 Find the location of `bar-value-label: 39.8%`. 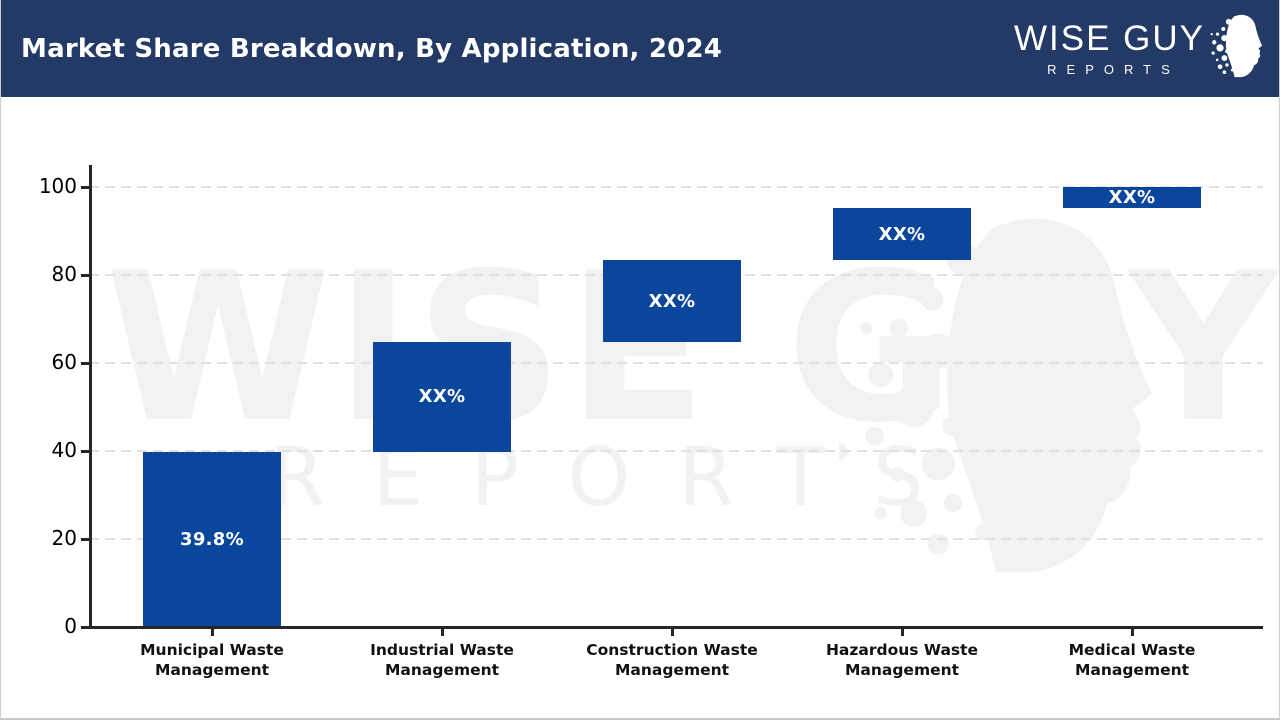

bar-value-label: 39.8% is located at coordinates (212, 539).